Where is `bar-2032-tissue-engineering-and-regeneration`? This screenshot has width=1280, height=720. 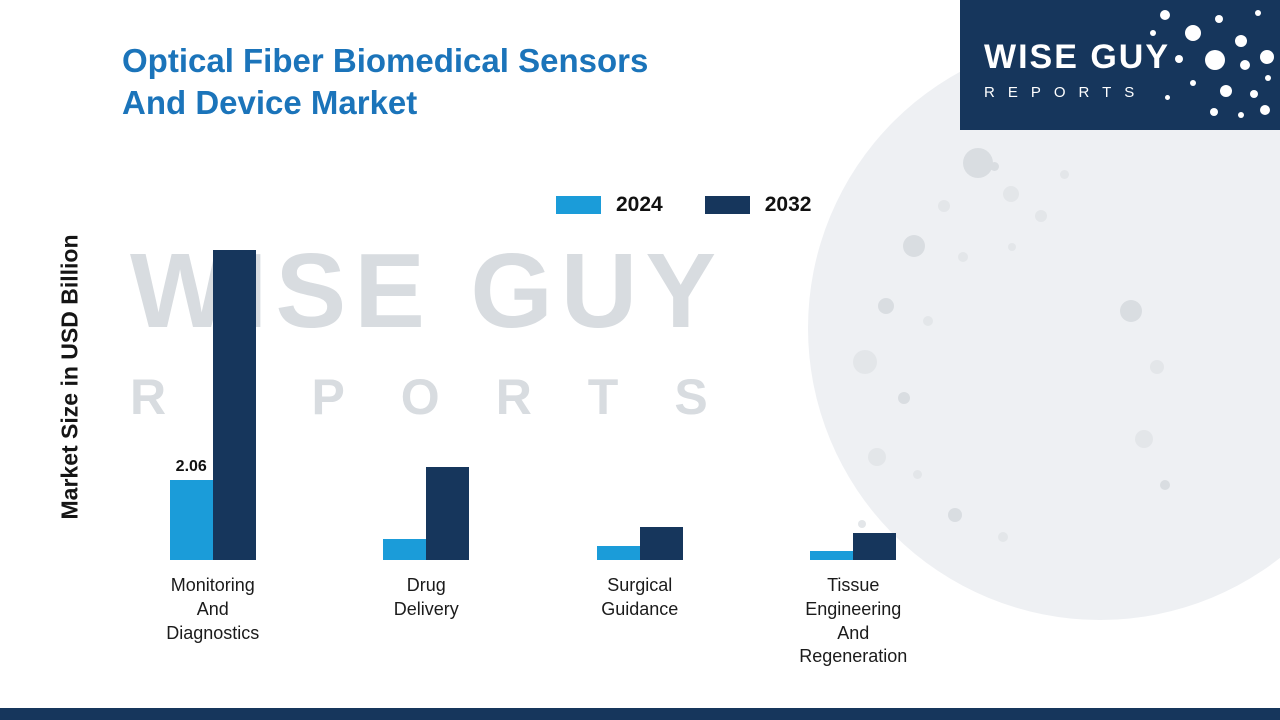 bar-2032-tissue-engineering-and-regeneration is located at coordinates (875, 546).